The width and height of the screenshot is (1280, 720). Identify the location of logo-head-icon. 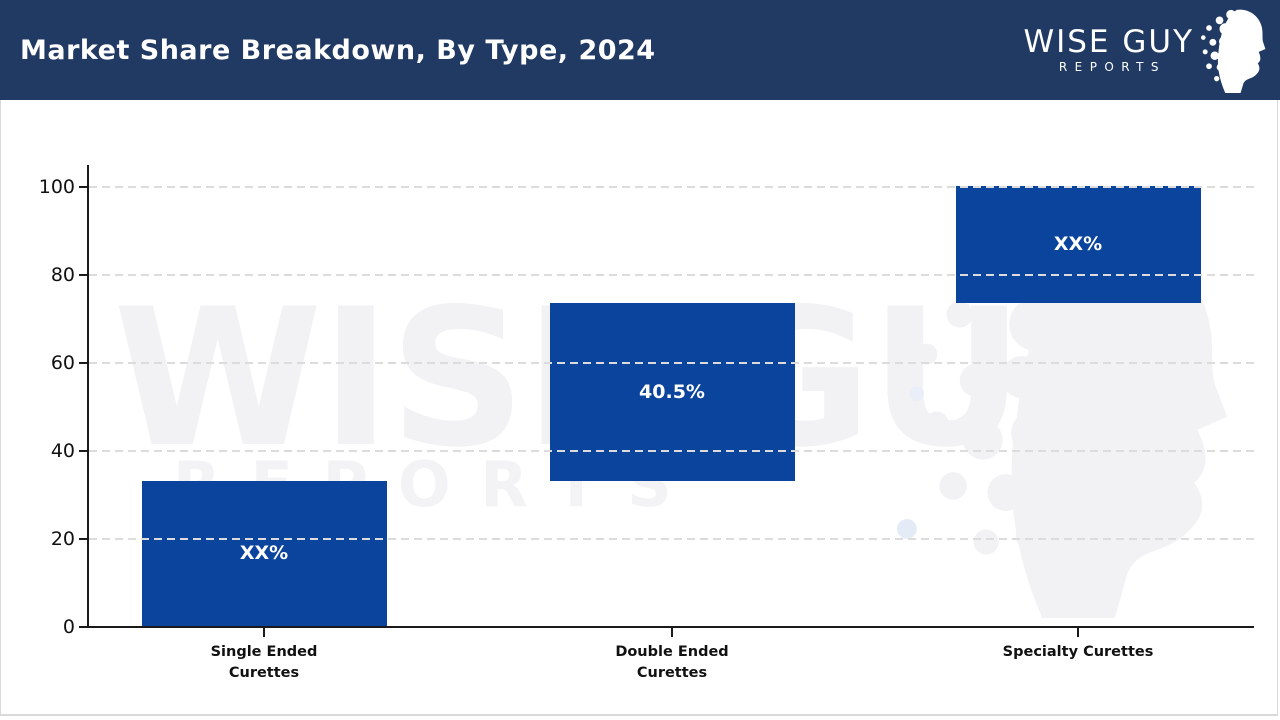
(1233, 51).